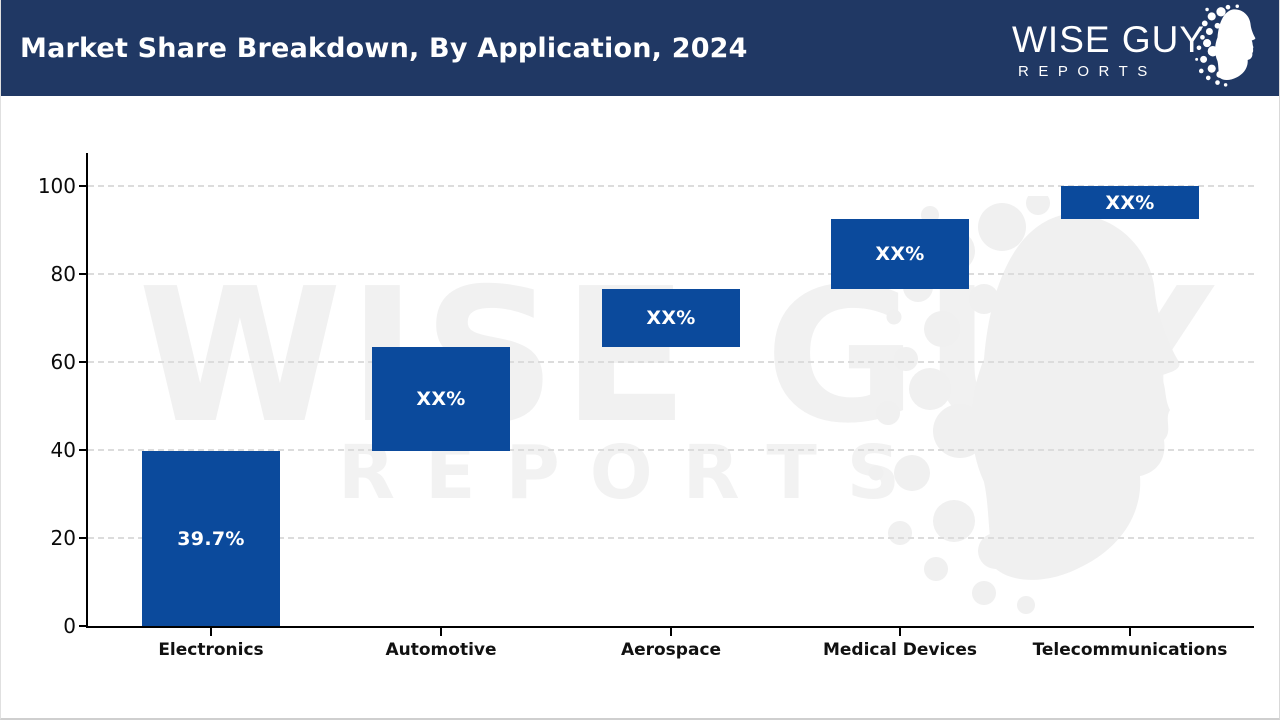  I want to click on x-axis-line, so click(670, 627).